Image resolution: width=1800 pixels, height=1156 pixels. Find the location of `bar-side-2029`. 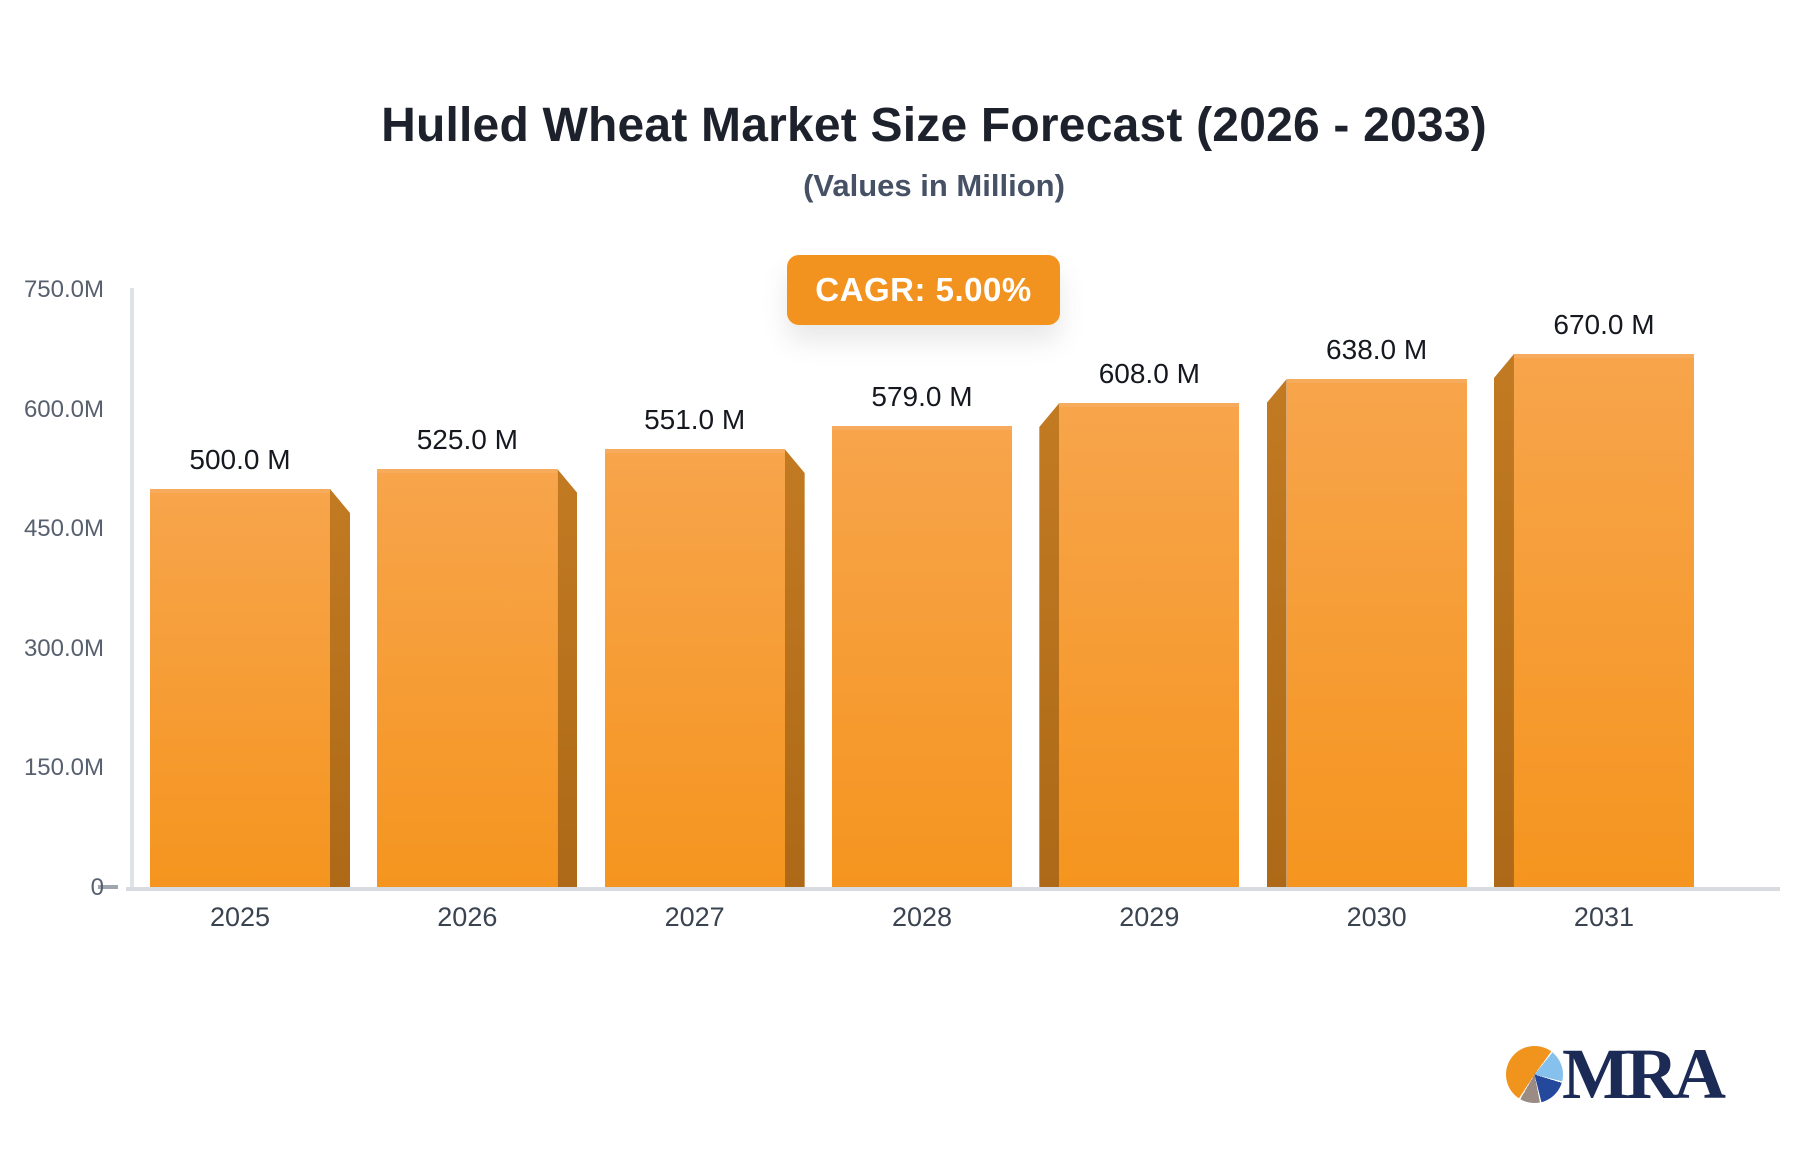

bar-side-2029 is located at coordinates (1049, 645).